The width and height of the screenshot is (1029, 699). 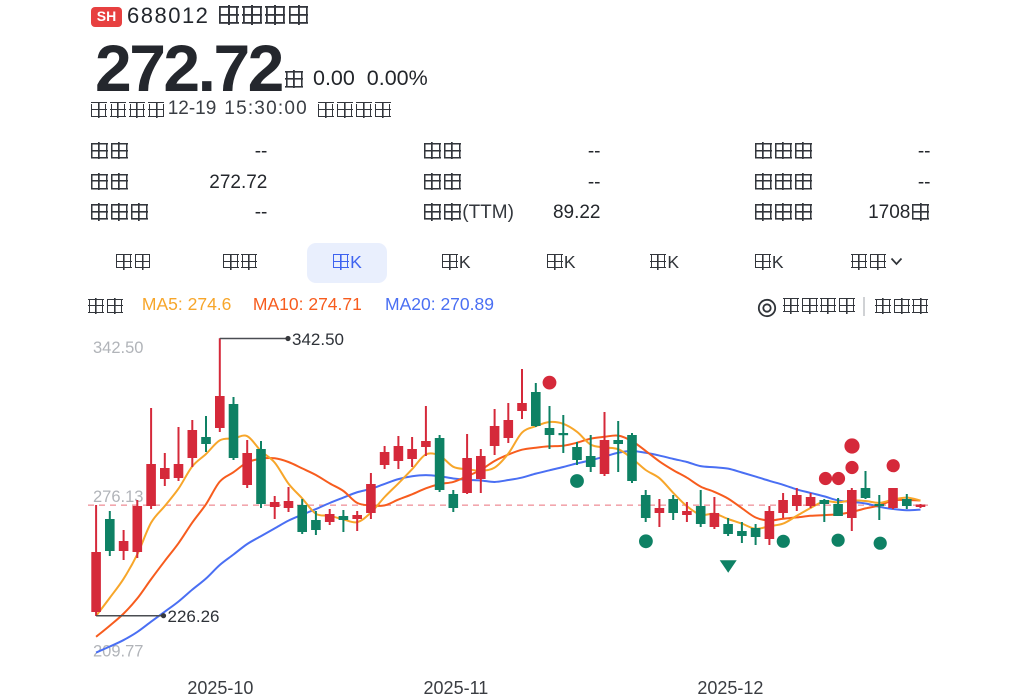 I want to click on svg-text: 2025-12, so click(x=730, y=688).